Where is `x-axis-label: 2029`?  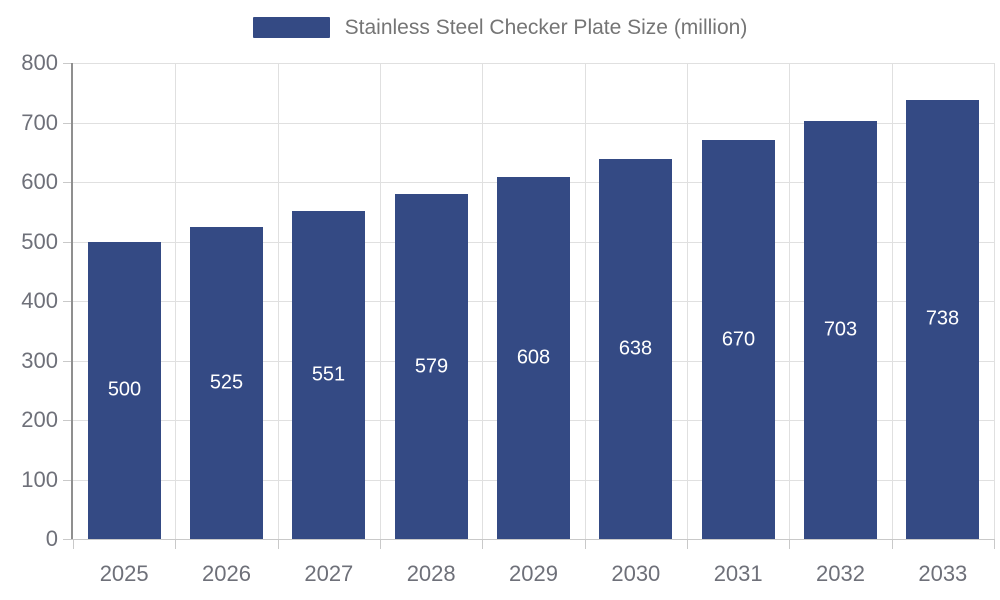
x-axis-label: 2029 is located at coordinates (533, 573).